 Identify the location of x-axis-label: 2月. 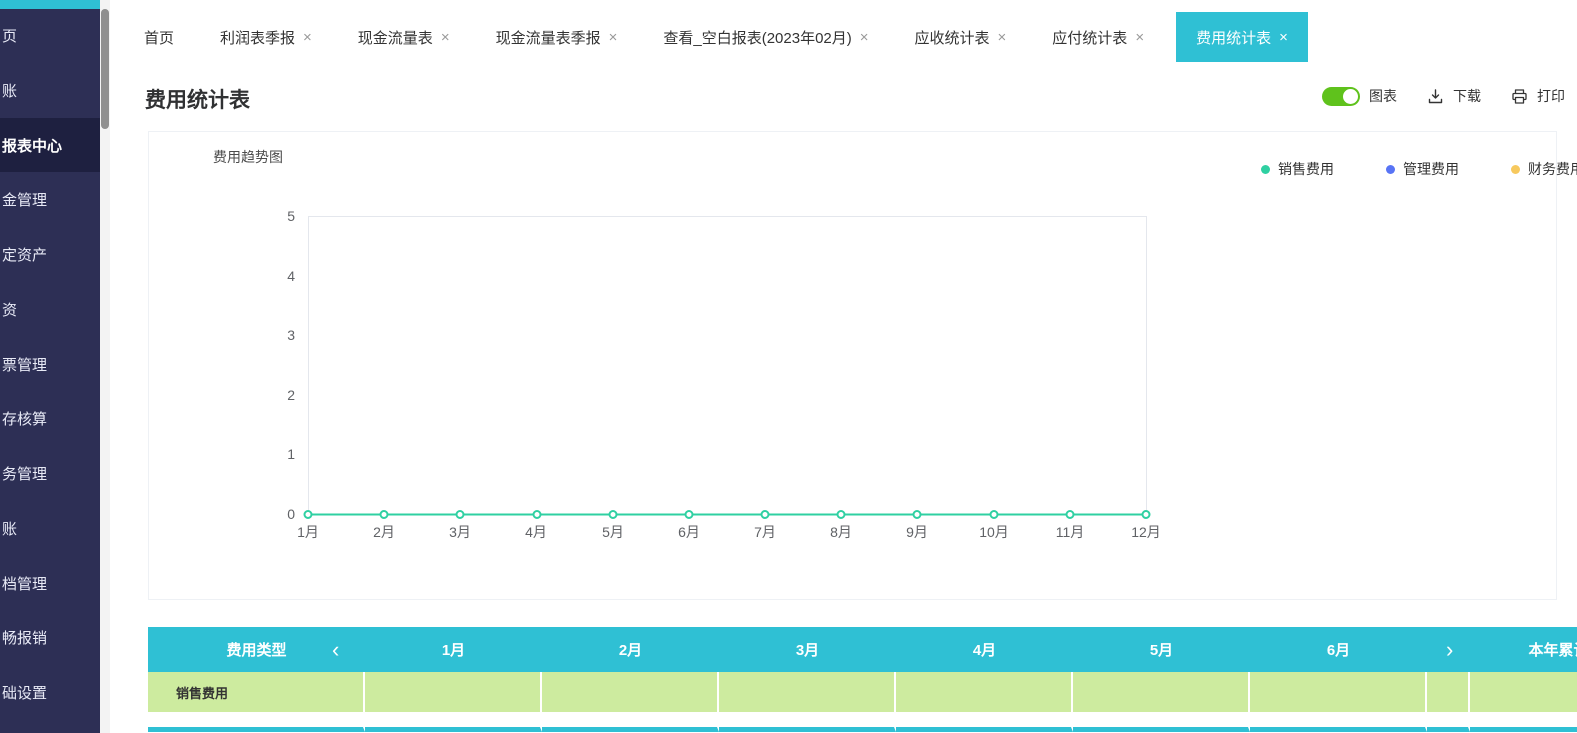
(384, 532).